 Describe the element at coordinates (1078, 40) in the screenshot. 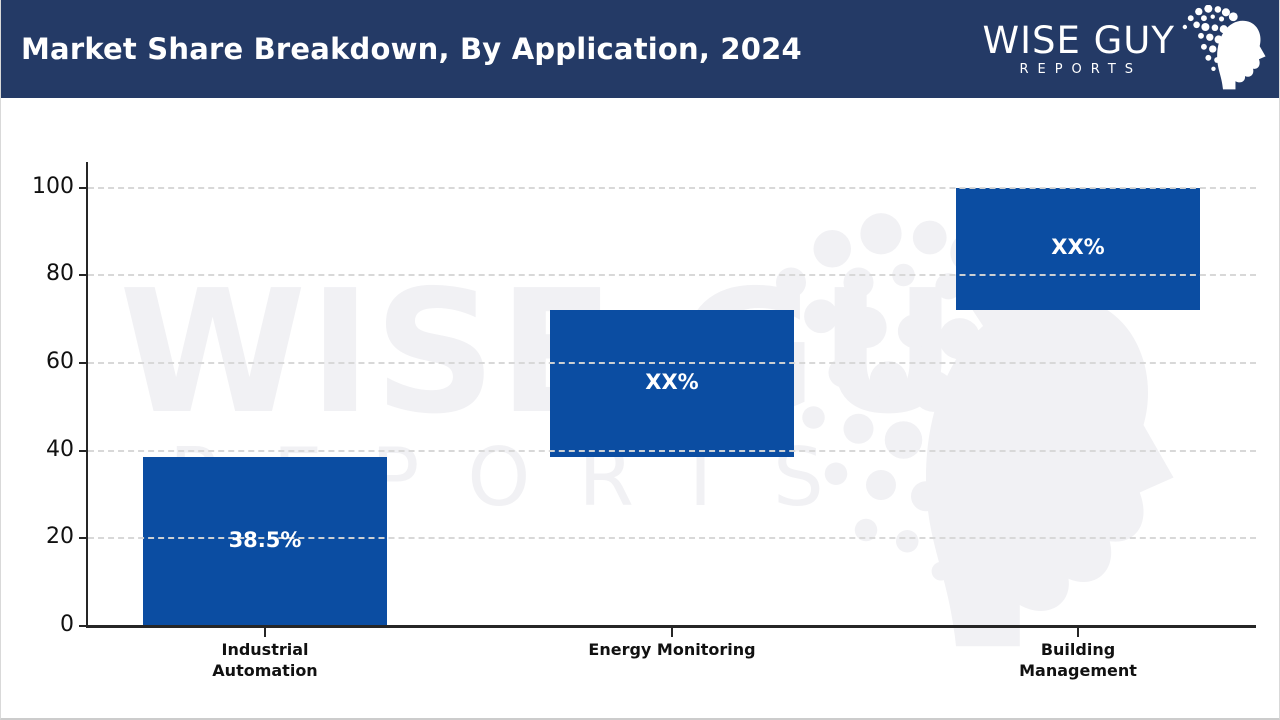

I see `brand-wordmark: WISE GUY` at that location.